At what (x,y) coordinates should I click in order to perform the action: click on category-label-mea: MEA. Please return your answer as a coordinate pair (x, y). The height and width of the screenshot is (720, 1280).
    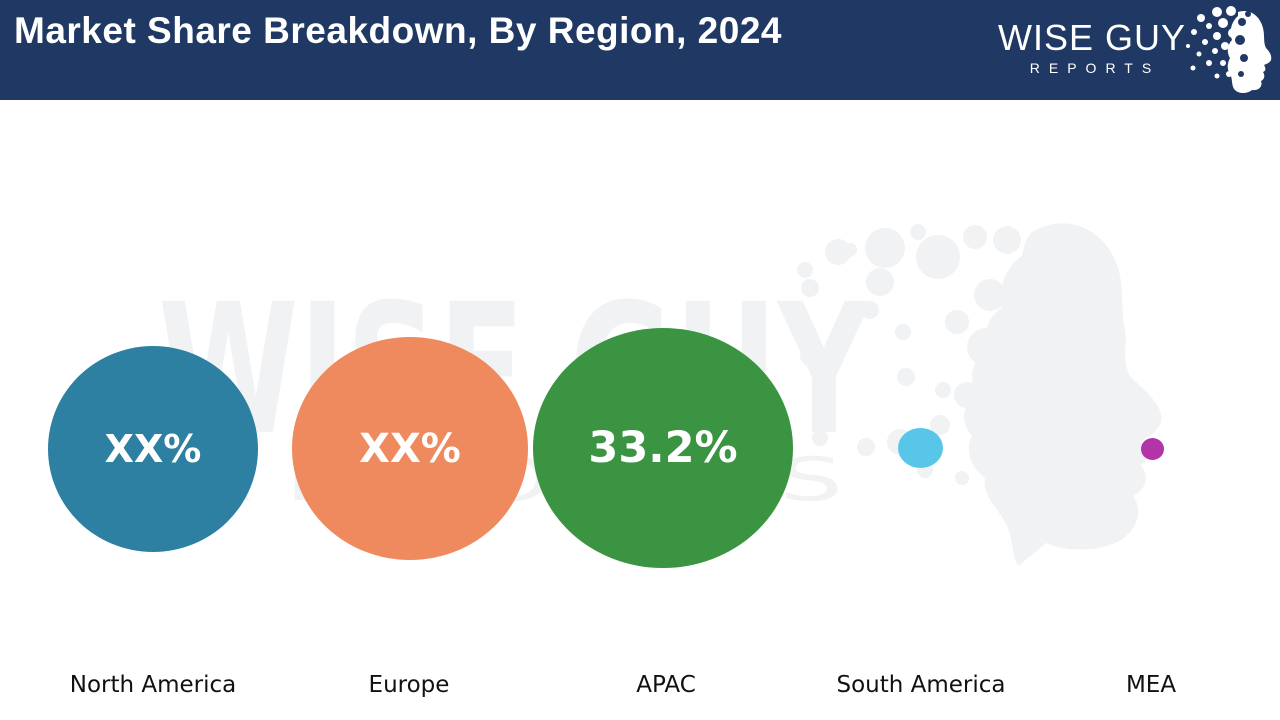
    Looking at the image, I should click on (1151, 685).